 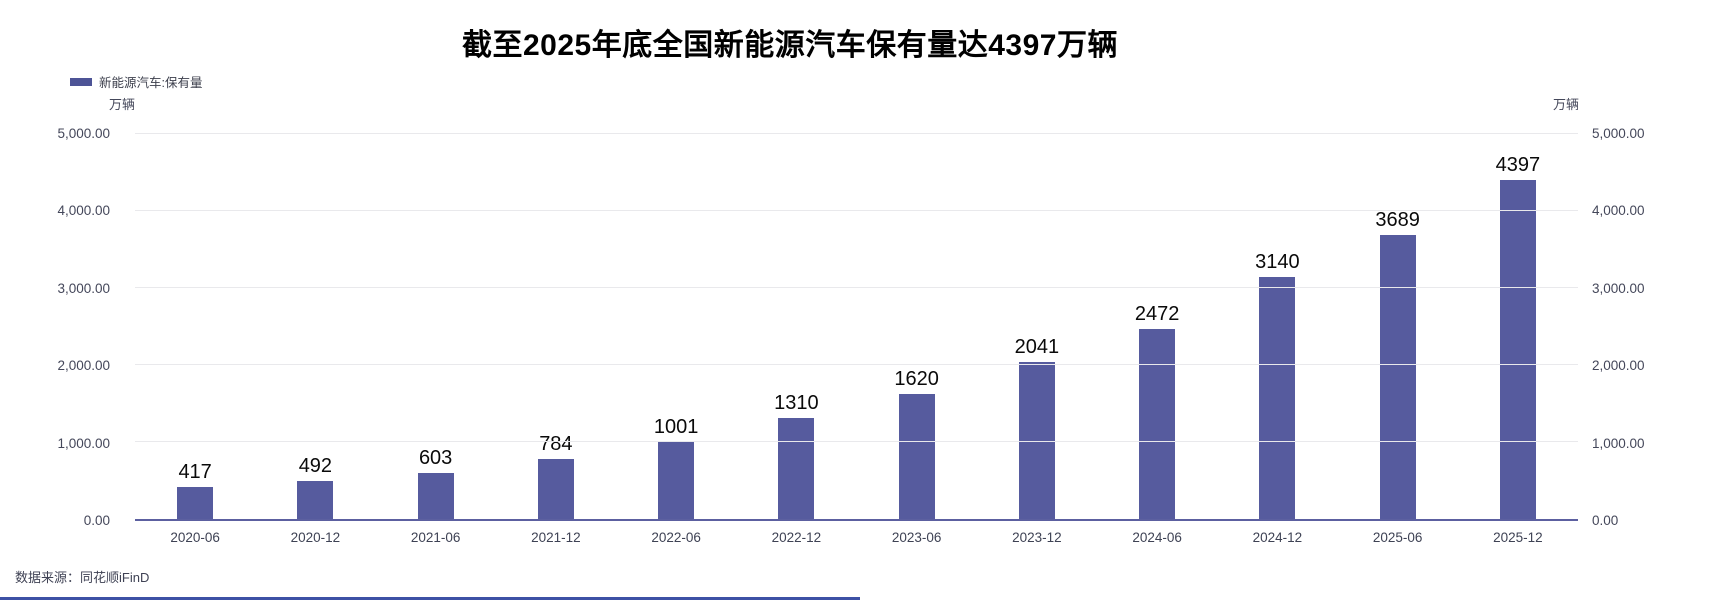 I want to click on y-tick-right: 1,000.00, so click(x=1618, y=443).